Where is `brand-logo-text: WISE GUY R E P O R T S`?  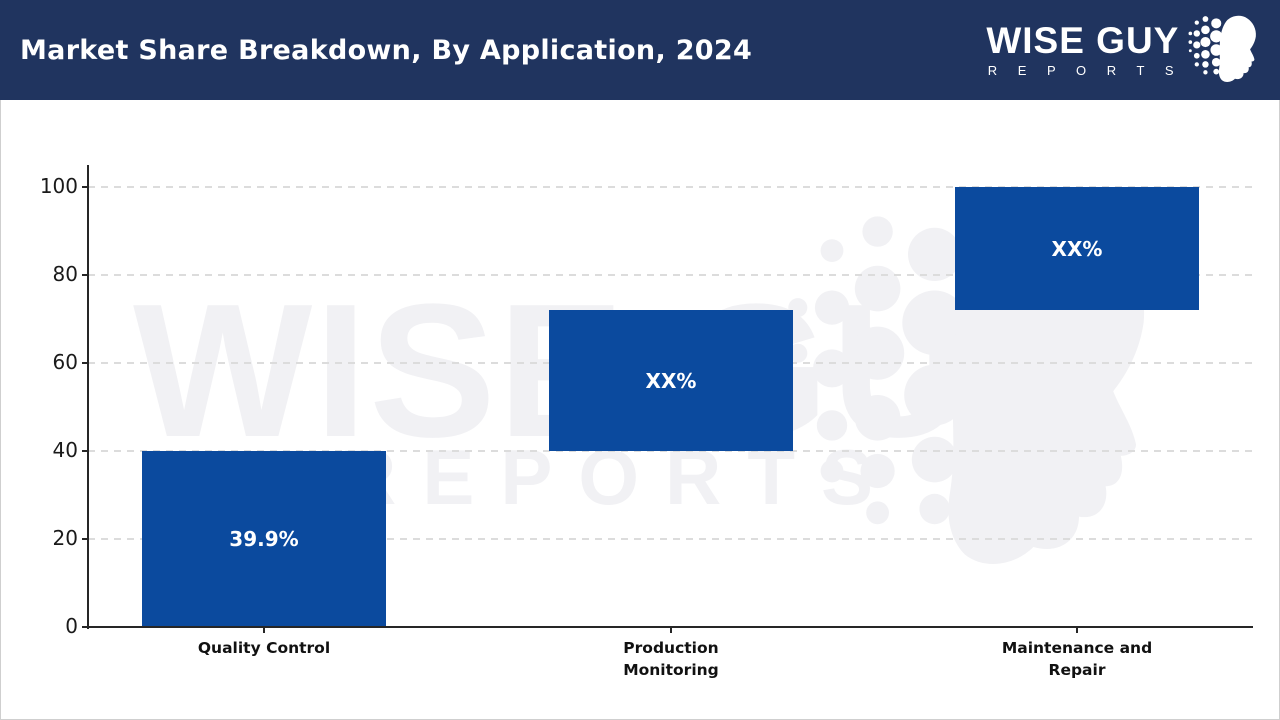
brand-logo-text: WISE GUY R E P O R T S is located at coordinates (1083, 50).